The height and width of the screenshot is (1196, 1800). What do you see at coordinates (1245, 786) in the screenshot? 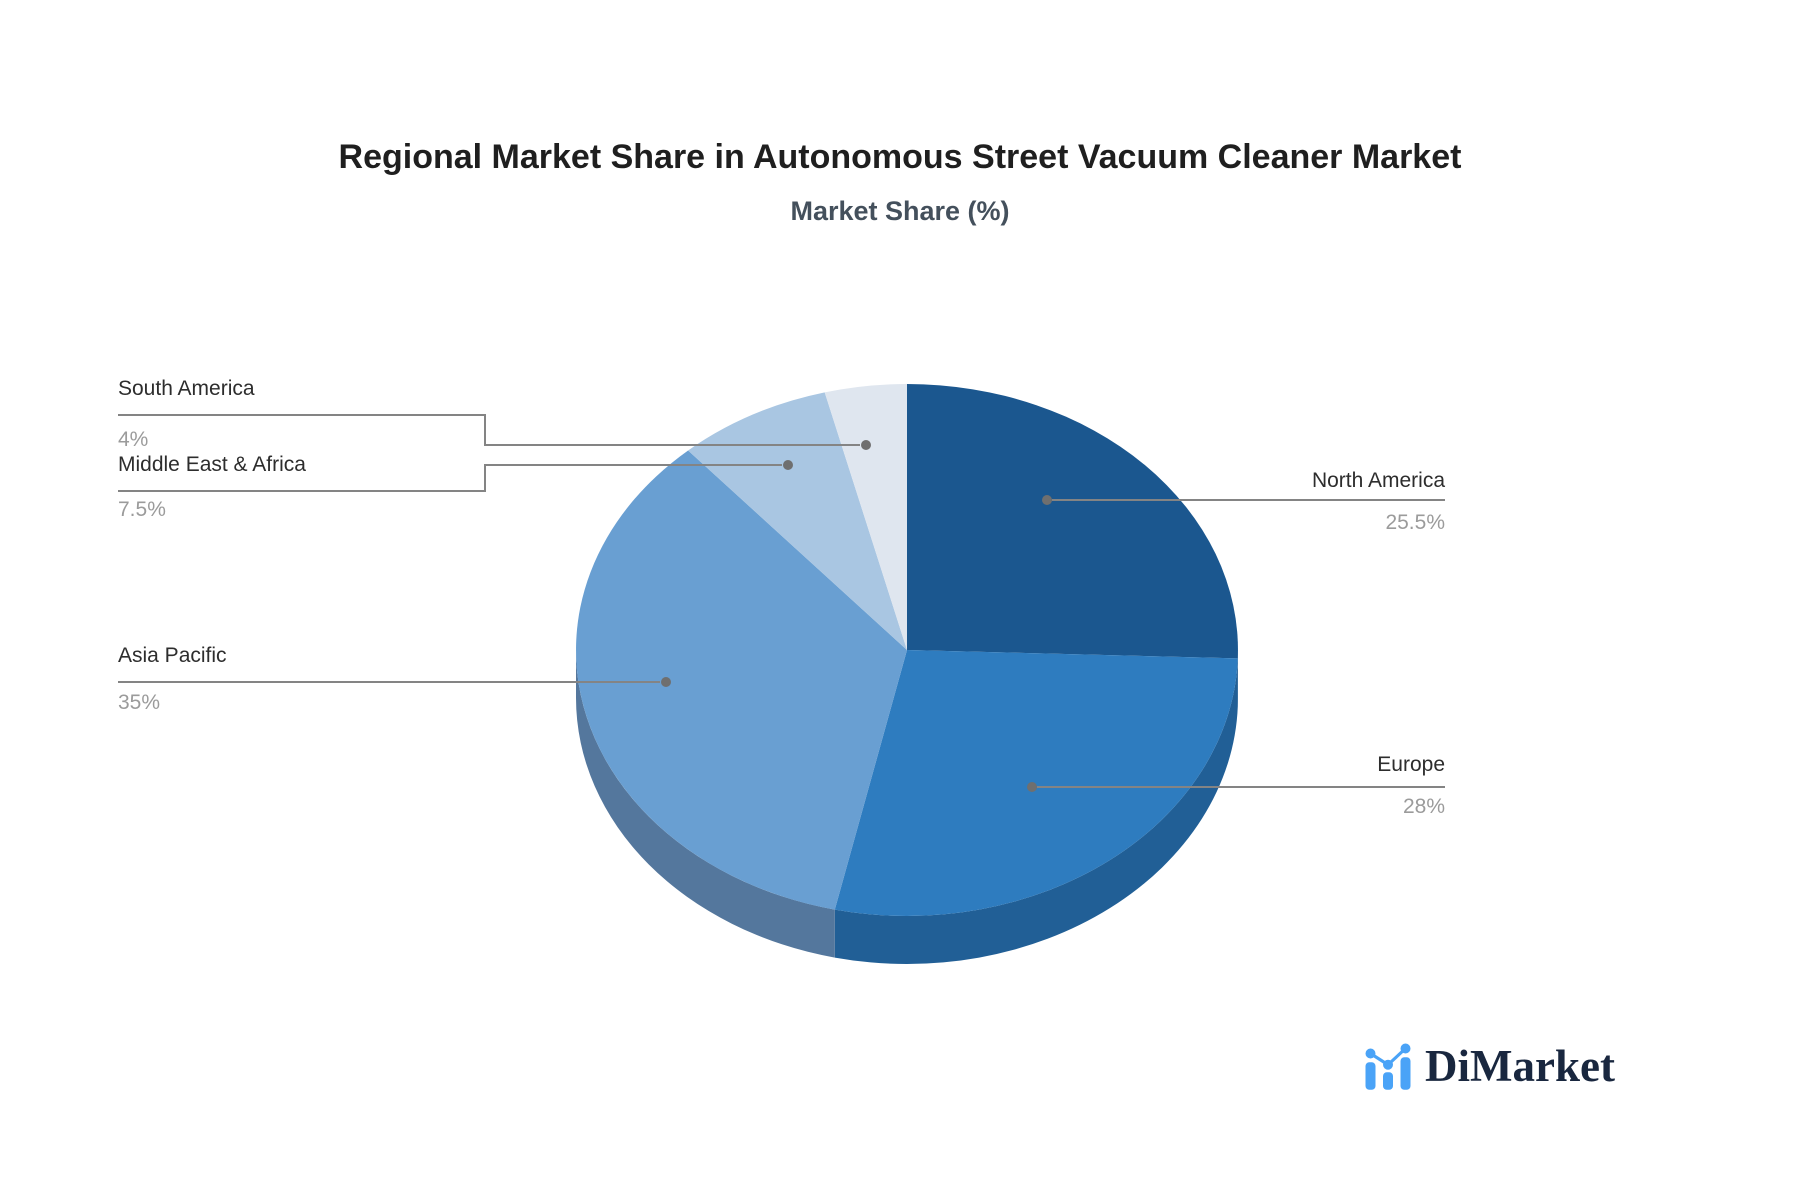
I see `callout-europe: Europe 28%` at bounding box center [1245, 786].